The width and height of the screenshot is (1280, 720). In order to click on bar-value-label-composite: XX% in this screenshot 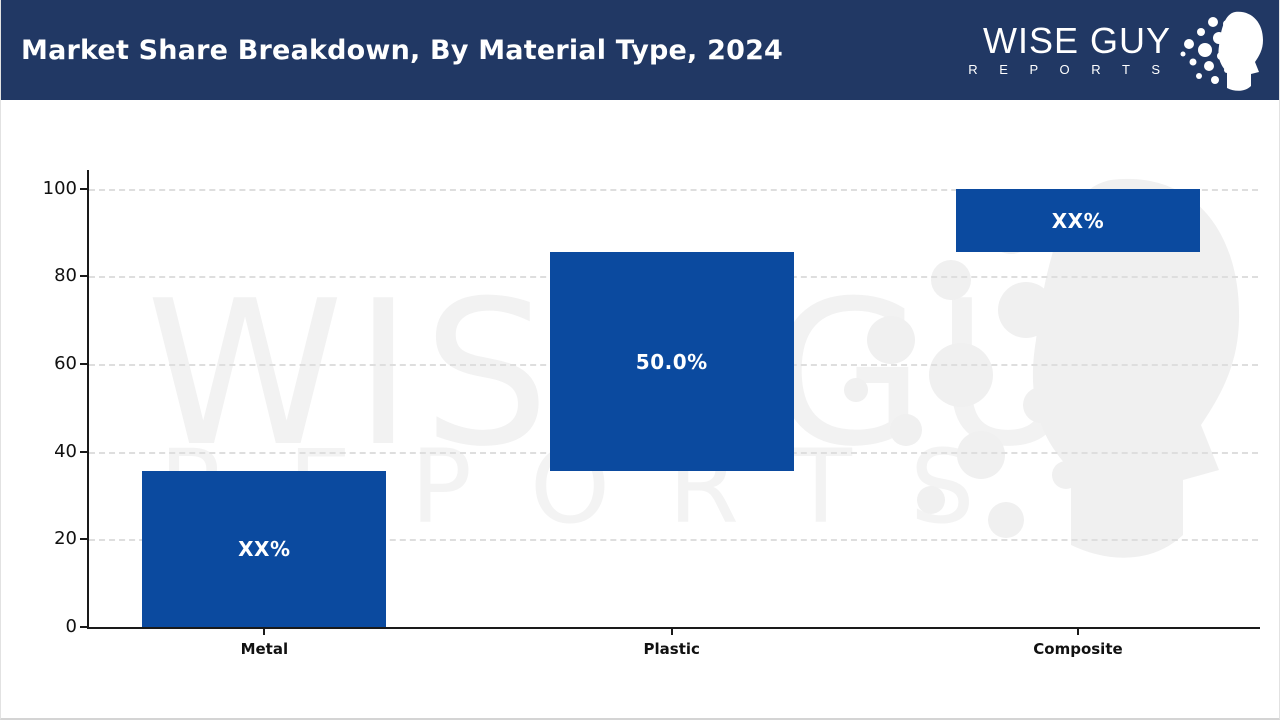, I will do `click(1078, 220)`.